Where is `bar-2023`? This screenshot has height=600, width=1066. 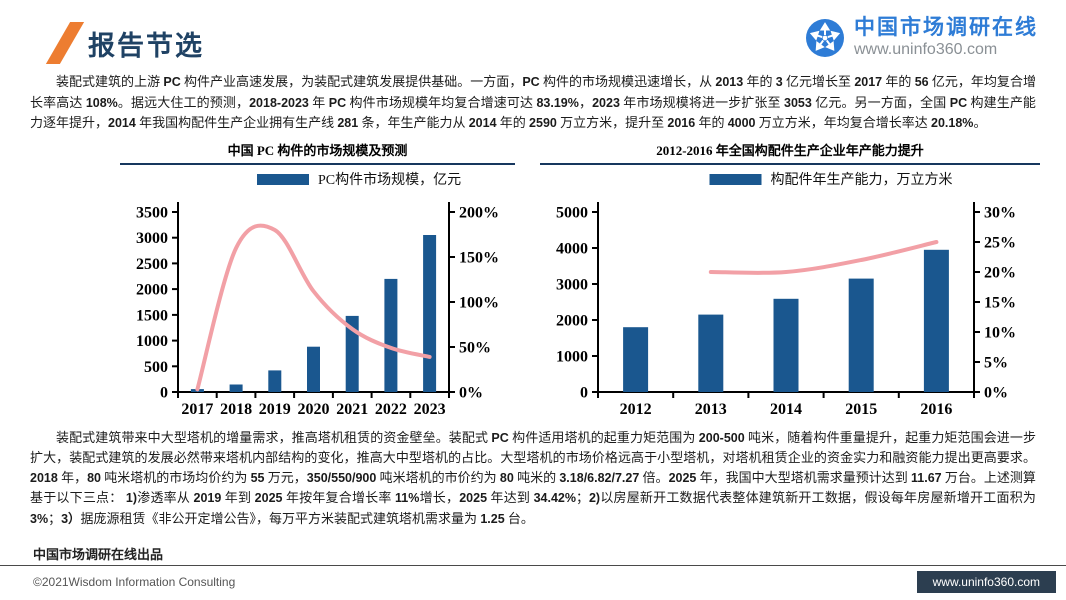
bar-2023 is located at coordinates (430, 313).